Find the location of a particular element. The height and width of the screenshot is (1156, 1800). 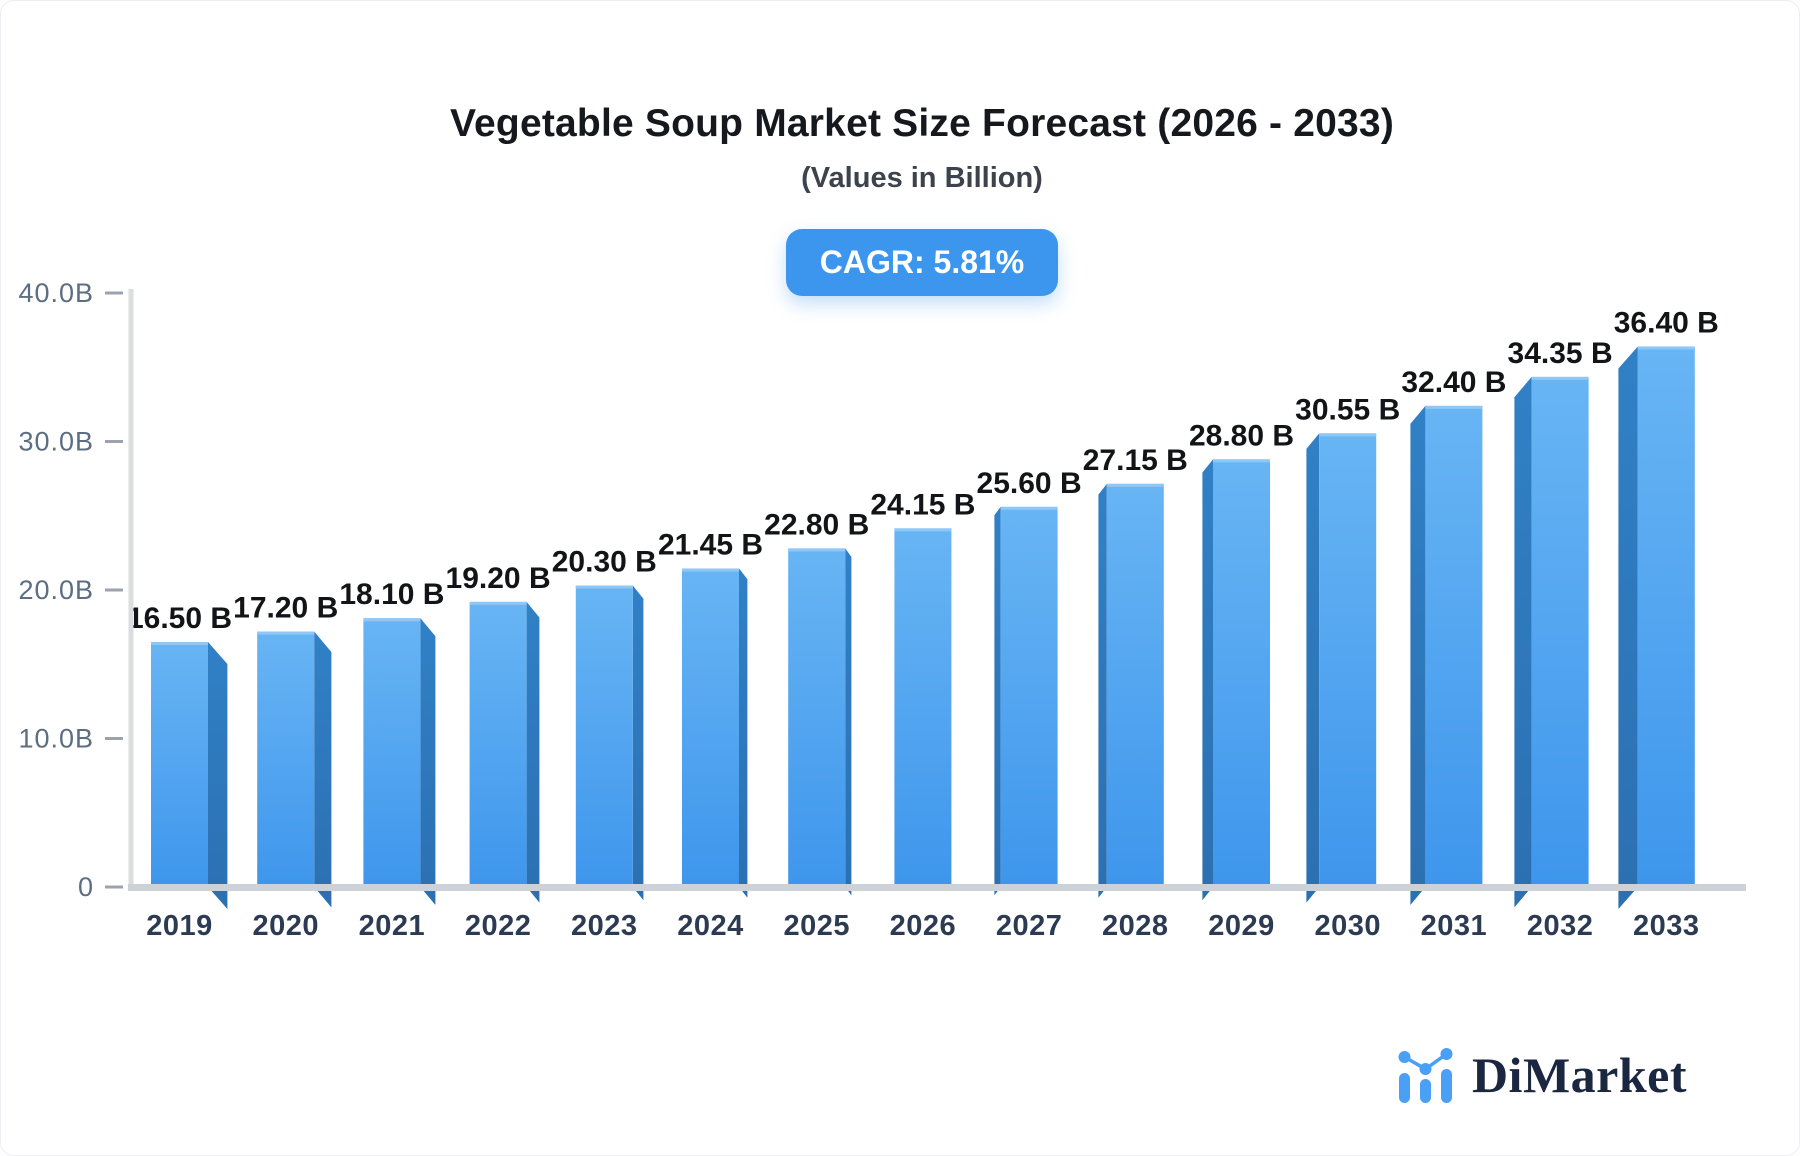

bar-side-face-2028 is located at coordinates (1102, 690).